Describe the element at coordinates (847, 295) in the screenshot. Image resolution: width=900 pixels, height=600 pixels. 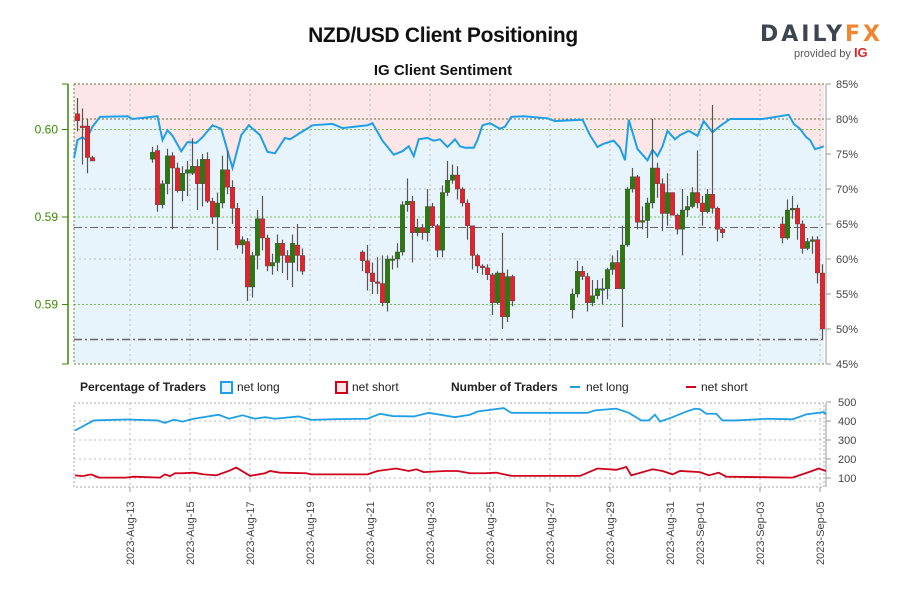
I see `percent-tick-label: 55%` at that location.